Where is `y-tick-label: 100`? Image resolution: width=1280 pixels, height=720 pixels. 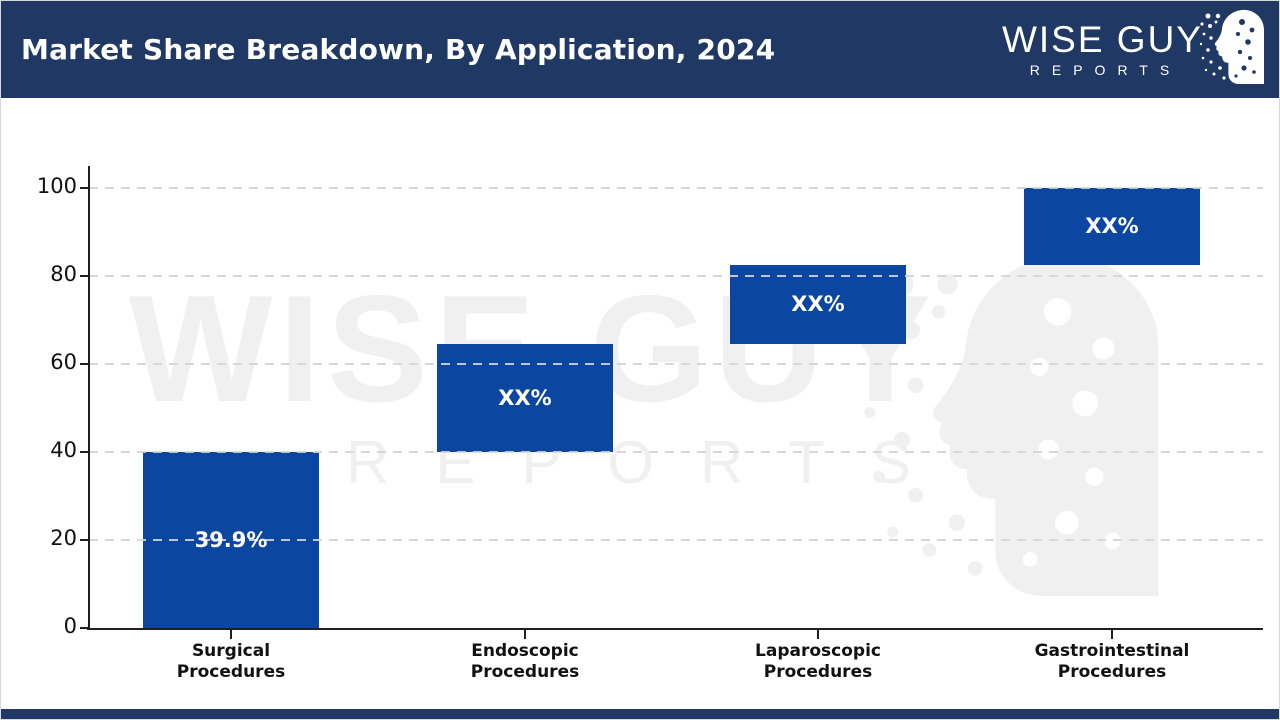 y-tick-label: 100 is located at coordinates (56, 186).